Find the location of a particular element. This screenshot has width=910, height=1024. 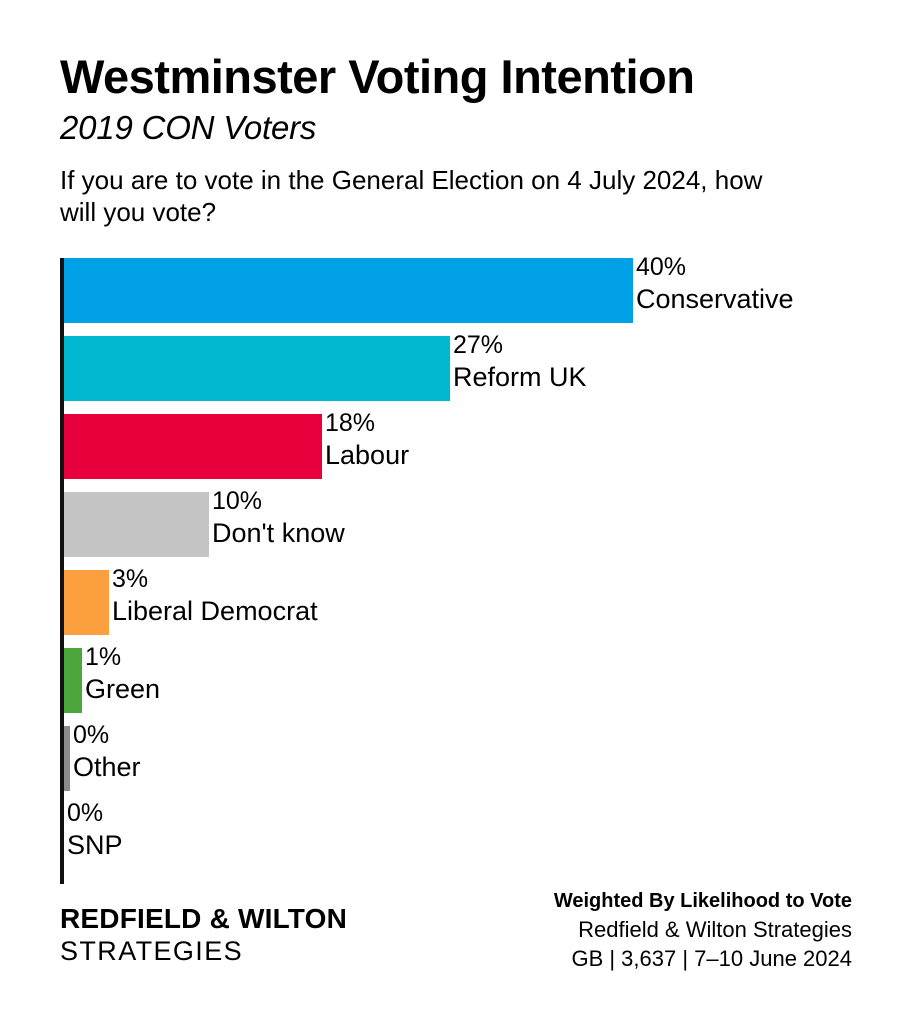

sample-details: GB | 3,637 | 7–10 June 2024 is located at coordinates (711, 959).